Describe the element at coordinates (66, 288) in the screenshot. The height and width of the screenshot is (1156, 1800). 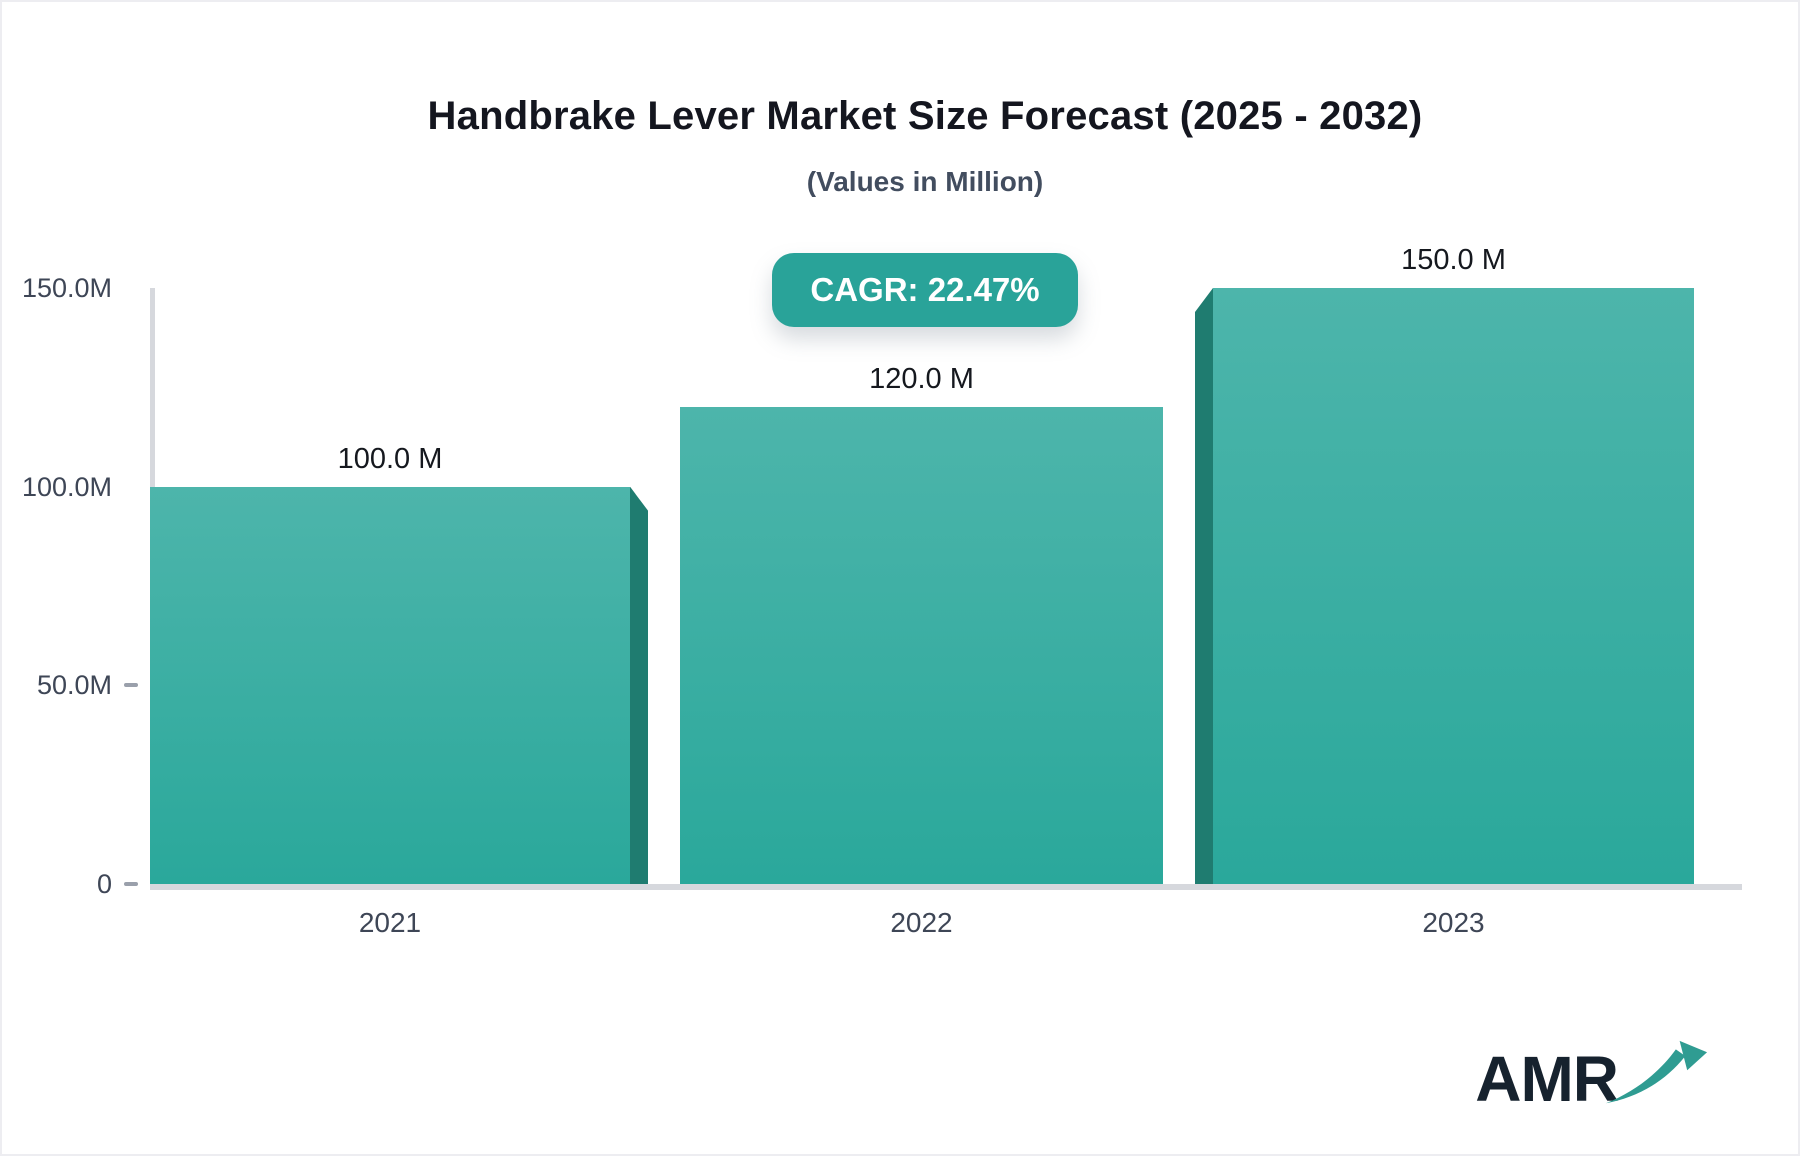
I see `y-axis-tick-label: 150.0M` at that location.